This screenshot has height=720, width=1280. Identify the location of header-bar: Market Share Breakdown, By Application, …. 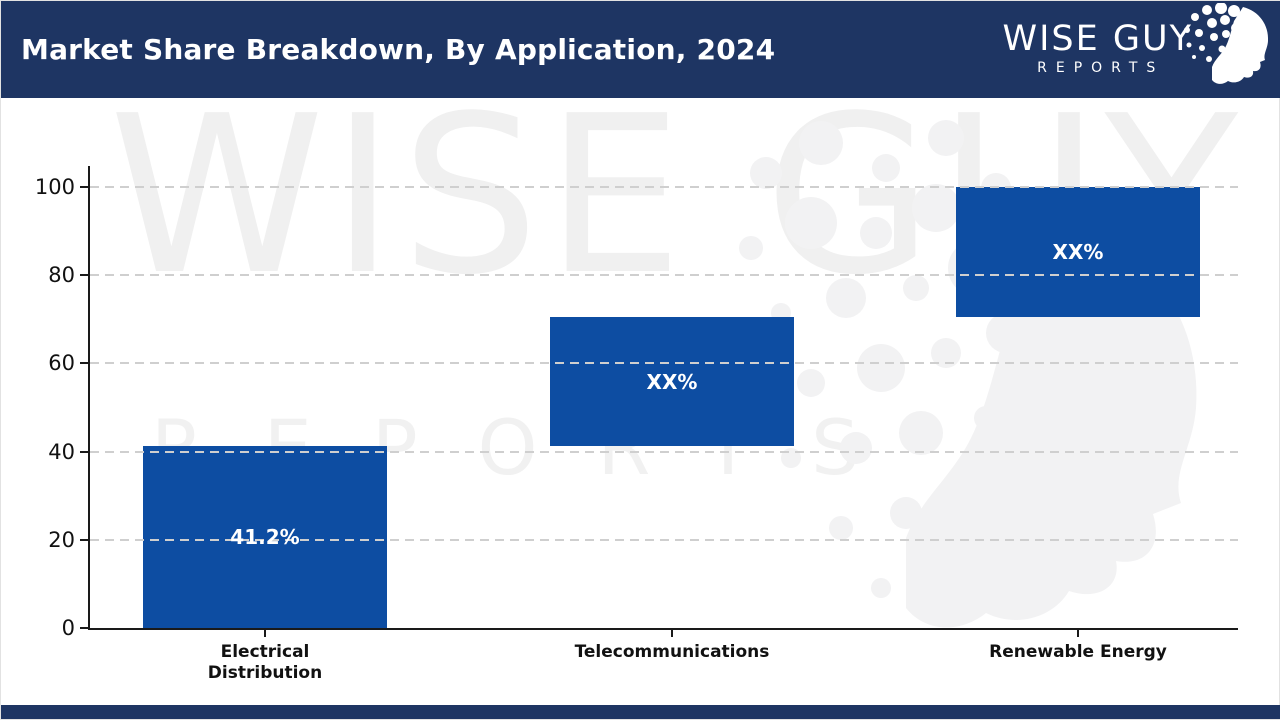
(640, 49).